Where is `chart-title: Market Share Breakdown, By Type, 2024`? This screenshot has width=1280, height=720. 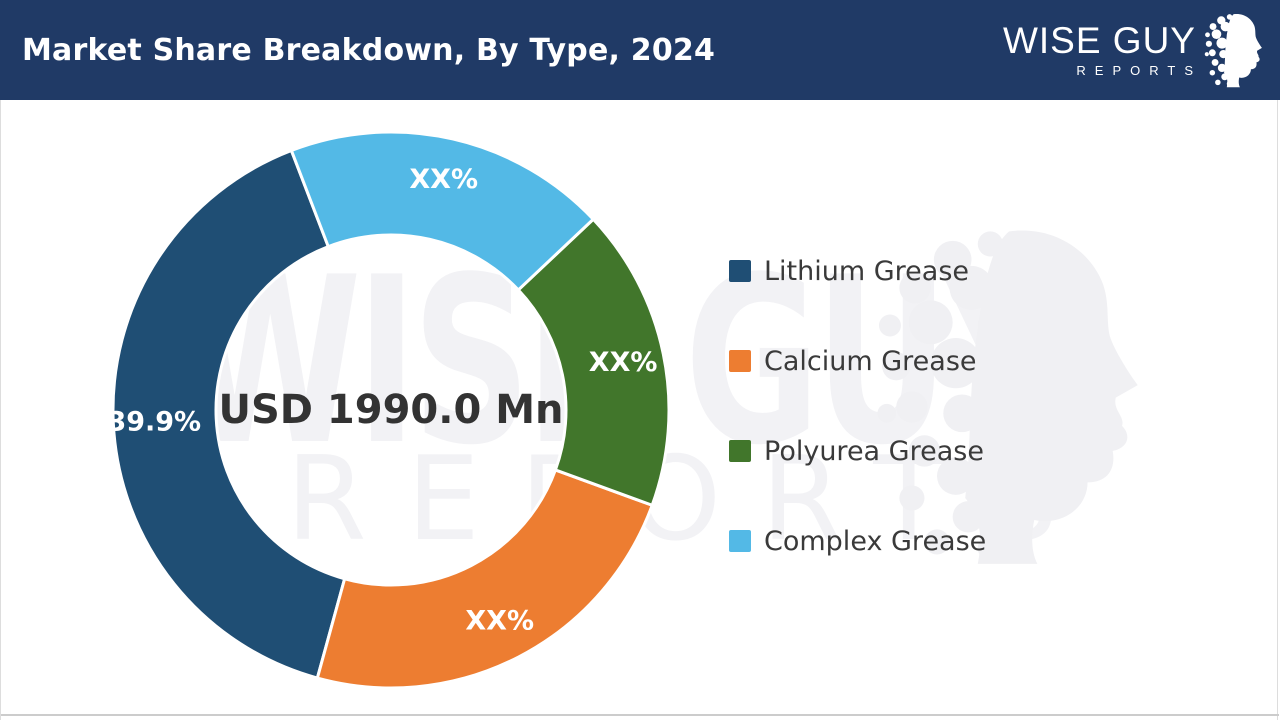 chart-title: Market Share Breakdown, By Type, 2024 is located at coordinates (369, 50).